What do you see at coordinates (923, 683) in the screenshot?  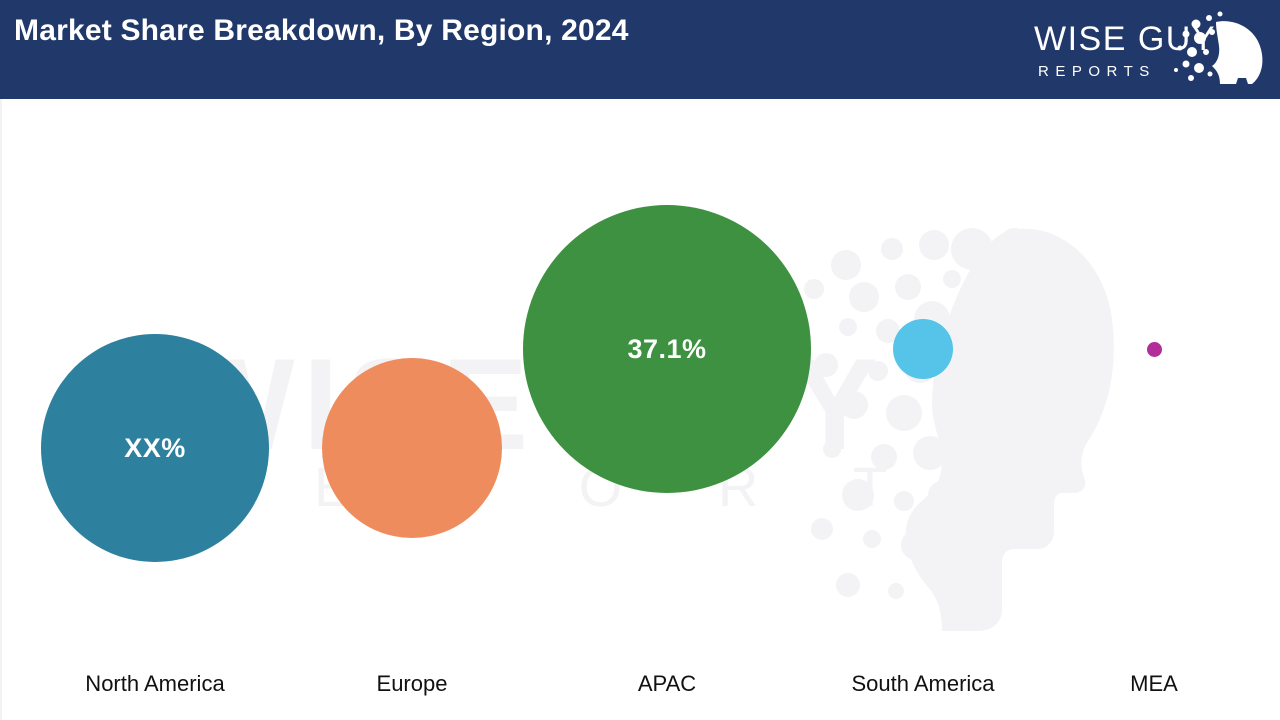 I see `category-label-south-america: South America` at bounding box center [923, 683].